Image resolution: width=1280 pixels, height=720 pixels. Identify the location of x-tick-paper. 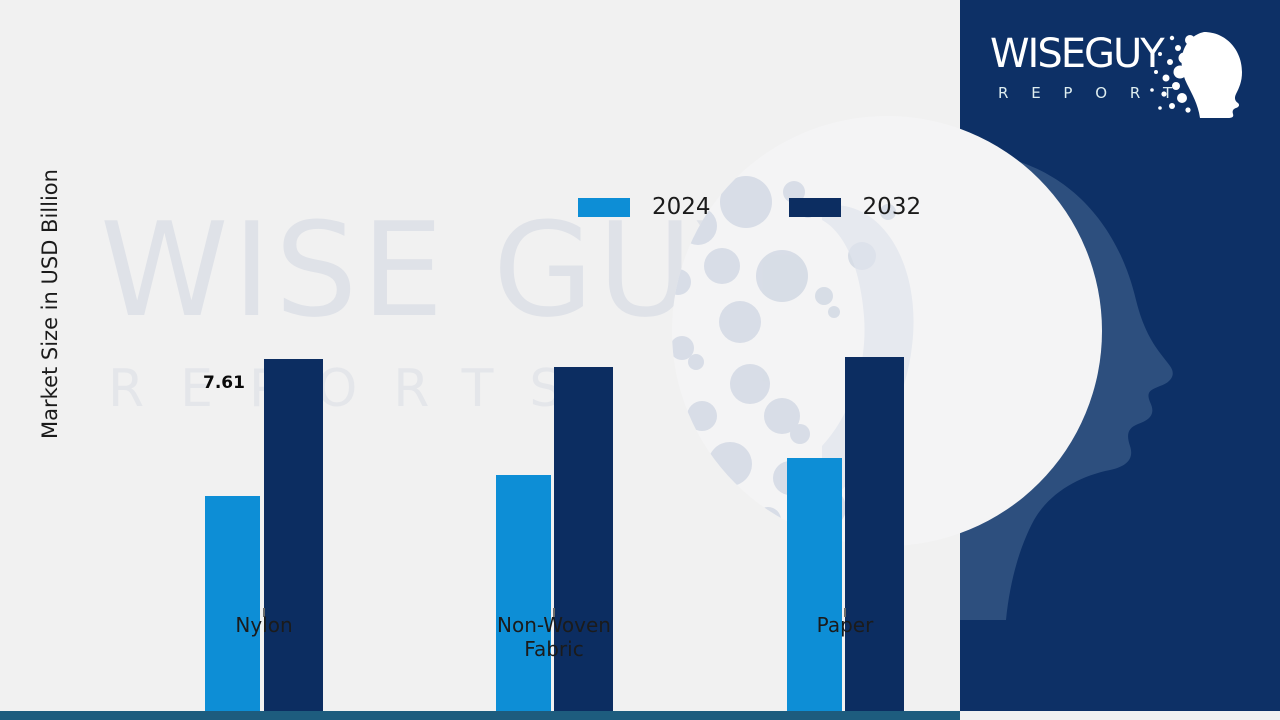
(845, 612).